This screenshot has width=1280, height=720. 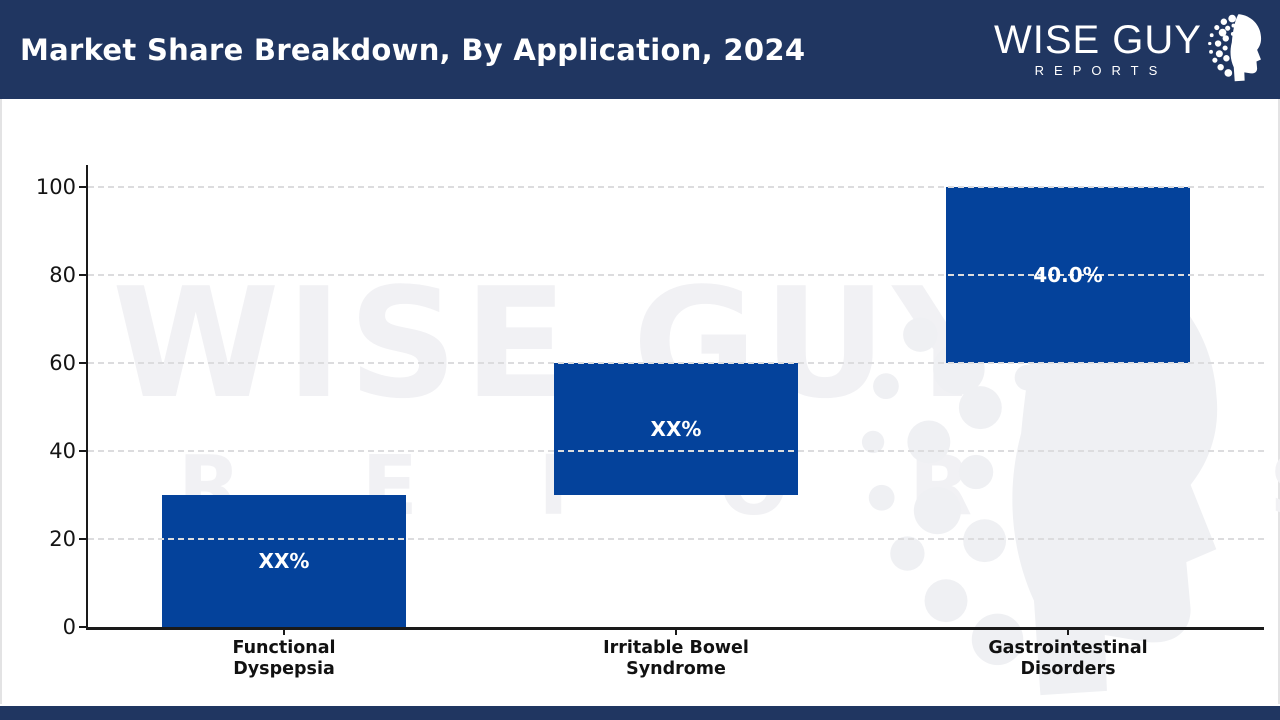 I want to click on bar-value-label-2: XX%, so click(x=676, y=429).